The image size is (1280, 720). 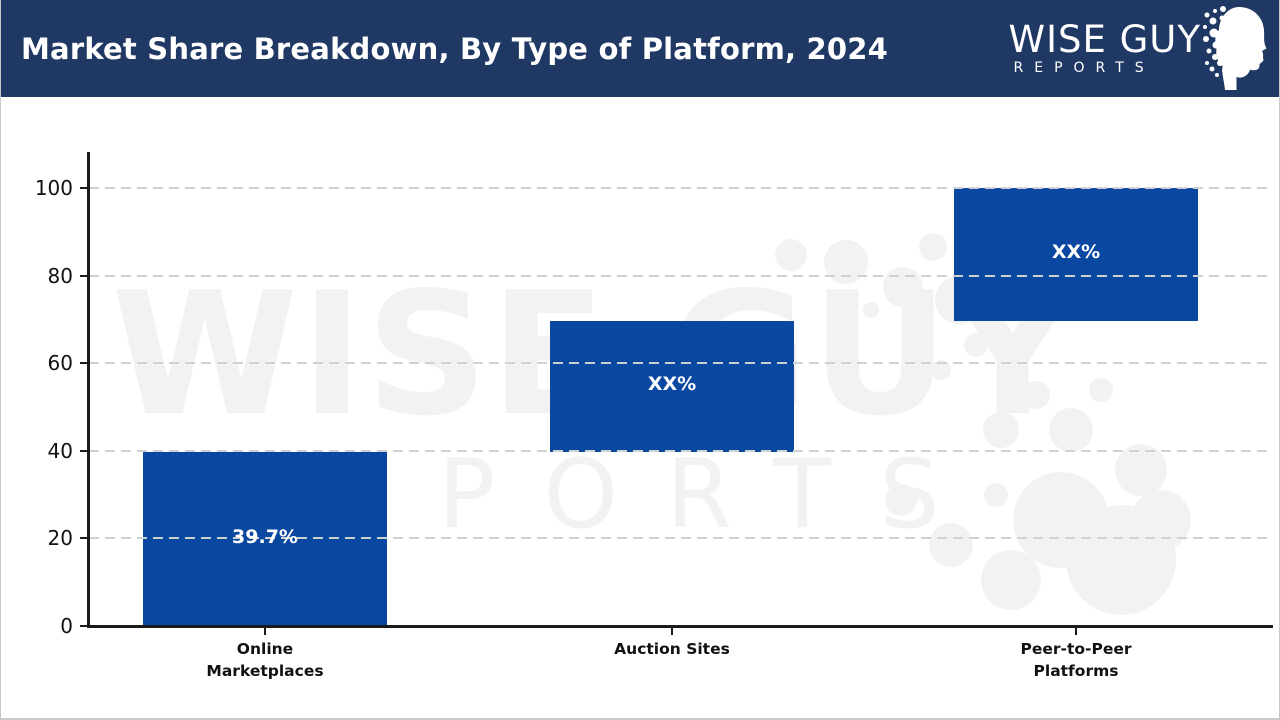 I want to click on x-category-label-1: Online Marketplaces, so click(x=265, y=660).